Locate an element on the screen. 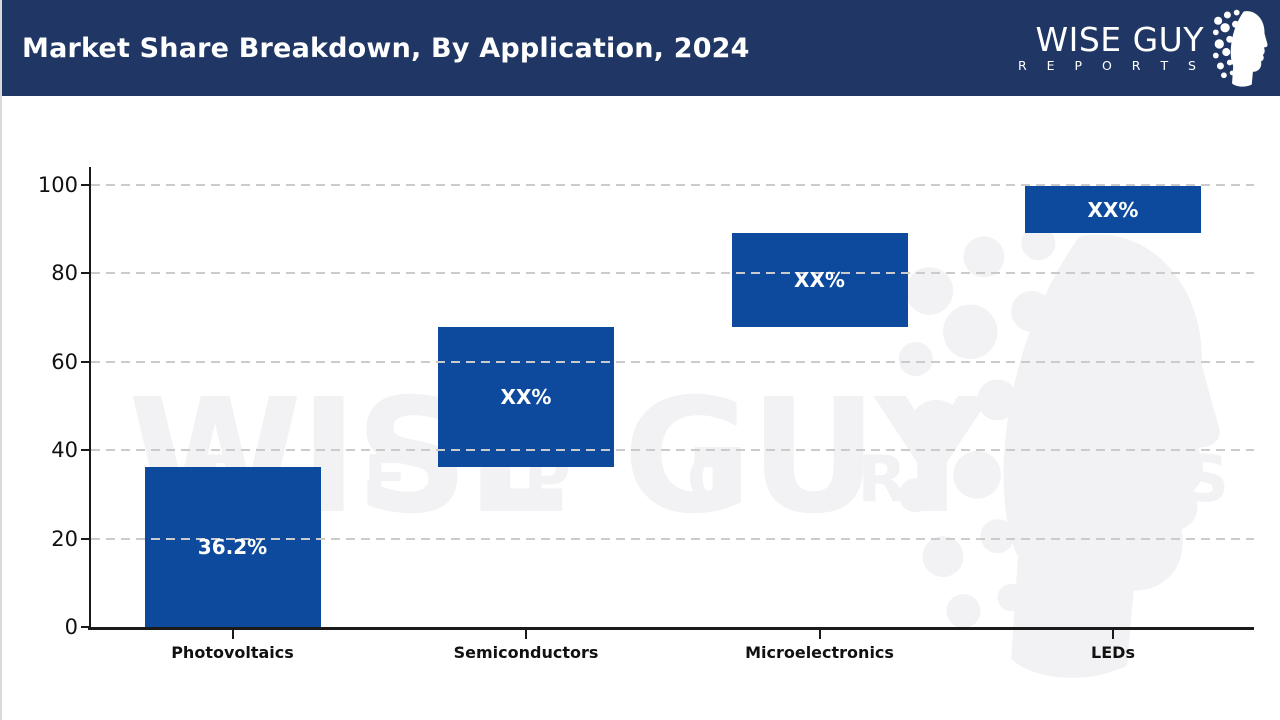  category-label-photovoltaics: Photovoltaics is located at coordinates (232, 652).